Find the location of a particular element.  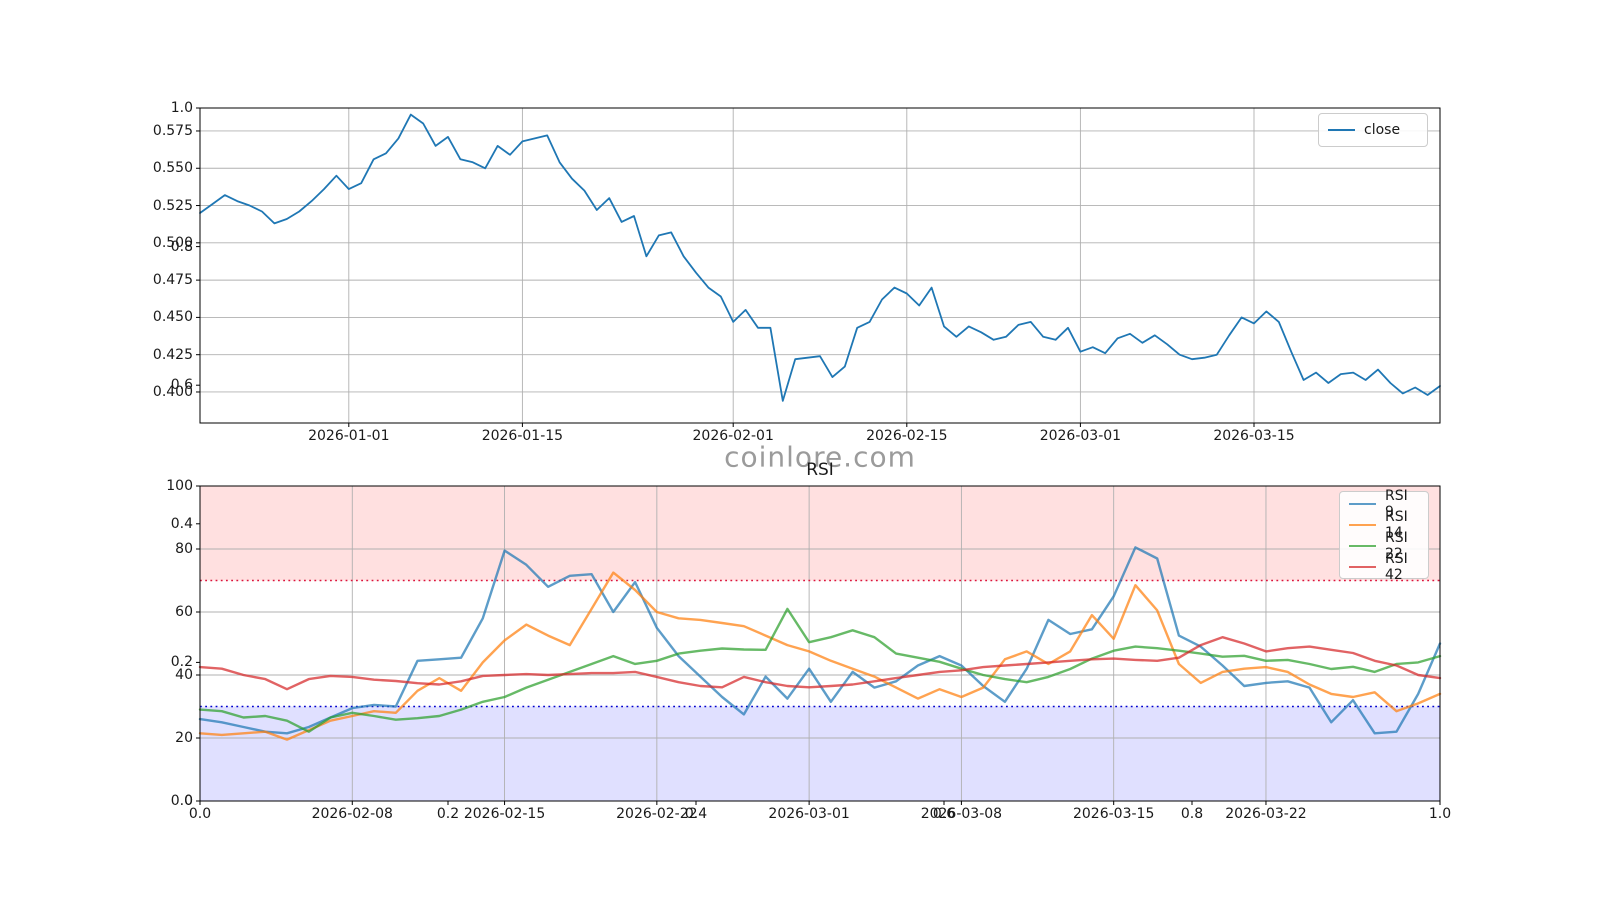

figure-y-tick-label: 0.2 is located at coordinates (181, 662).